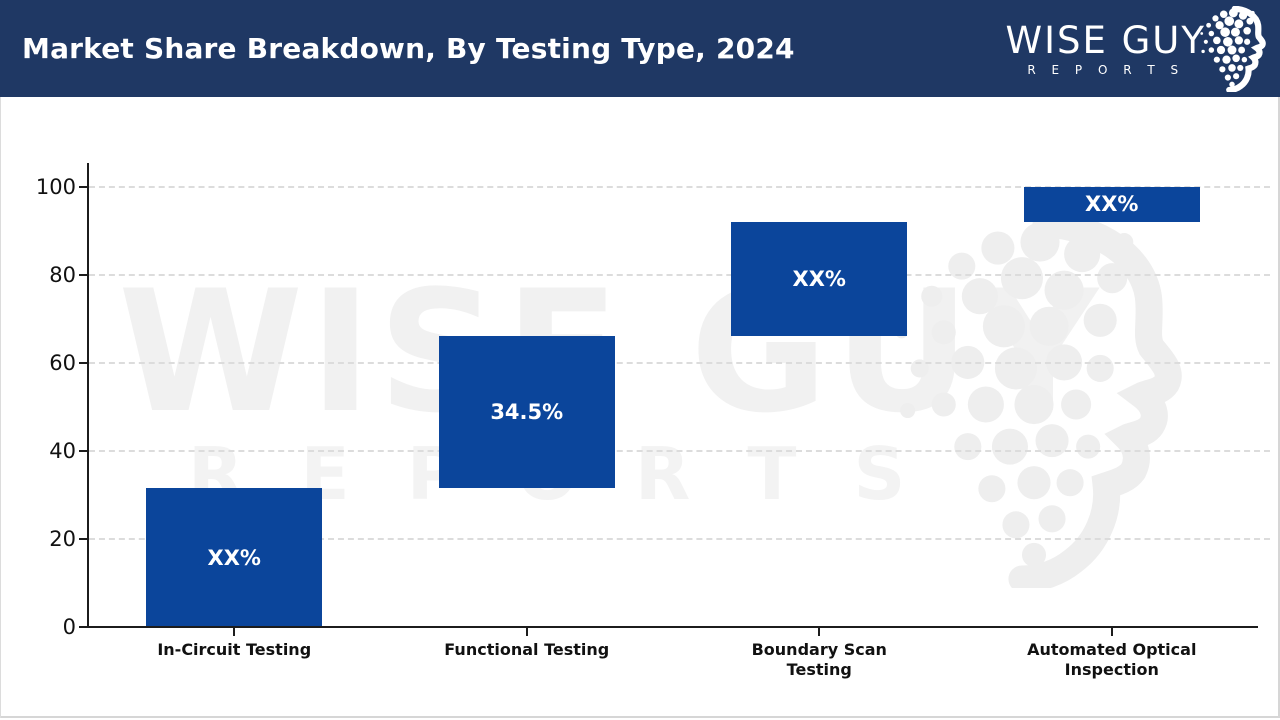  Describe the element at coordinates (1232, 49) in the screenshot. I see `logo-head-profile-icon` at that location.